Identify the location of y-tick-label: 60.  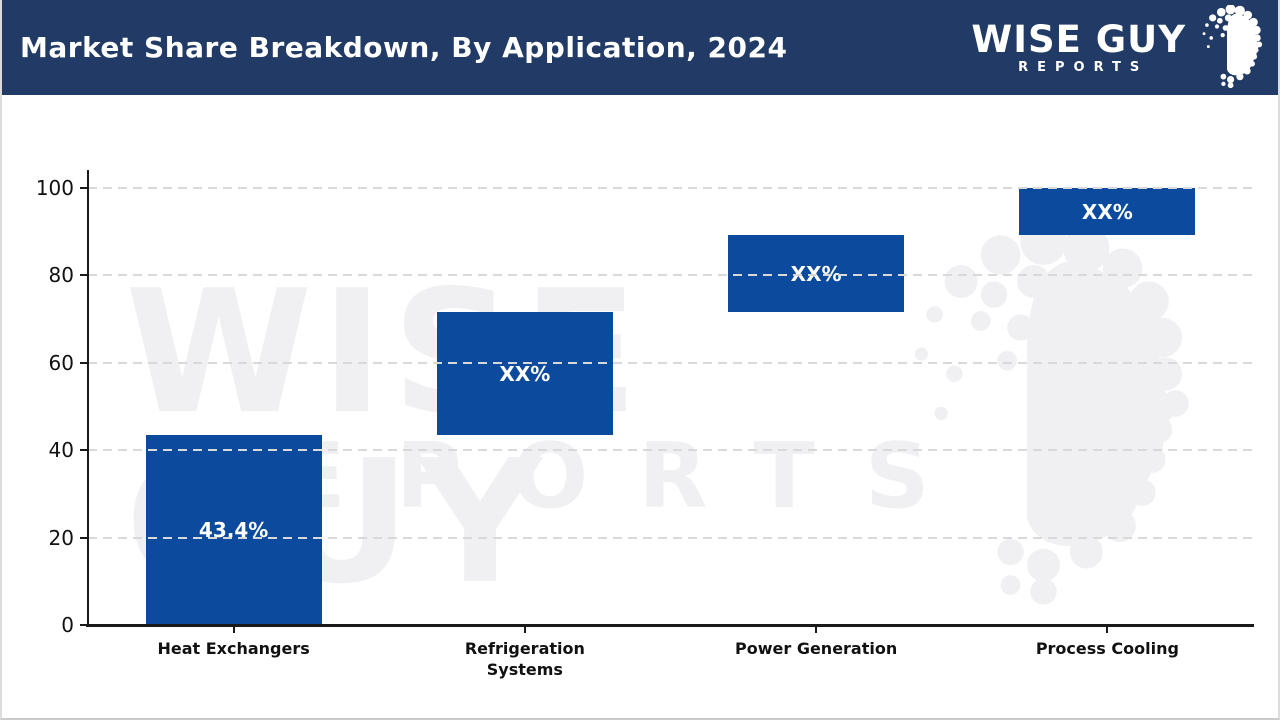
(61, 362).